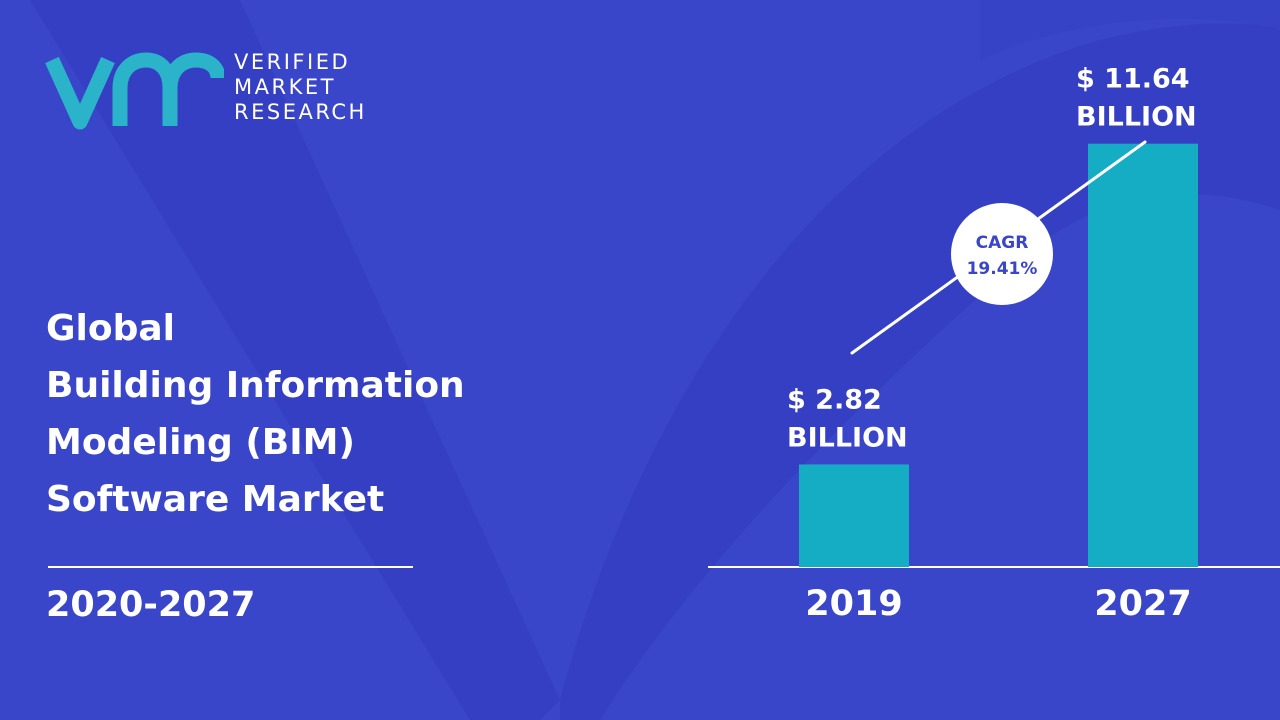 The width and height of the screenshot is (1280, 720). Describe the element at coordinates (853, 604) in the screenshot. I see `x-tick-label-2019: 2019` at that location.